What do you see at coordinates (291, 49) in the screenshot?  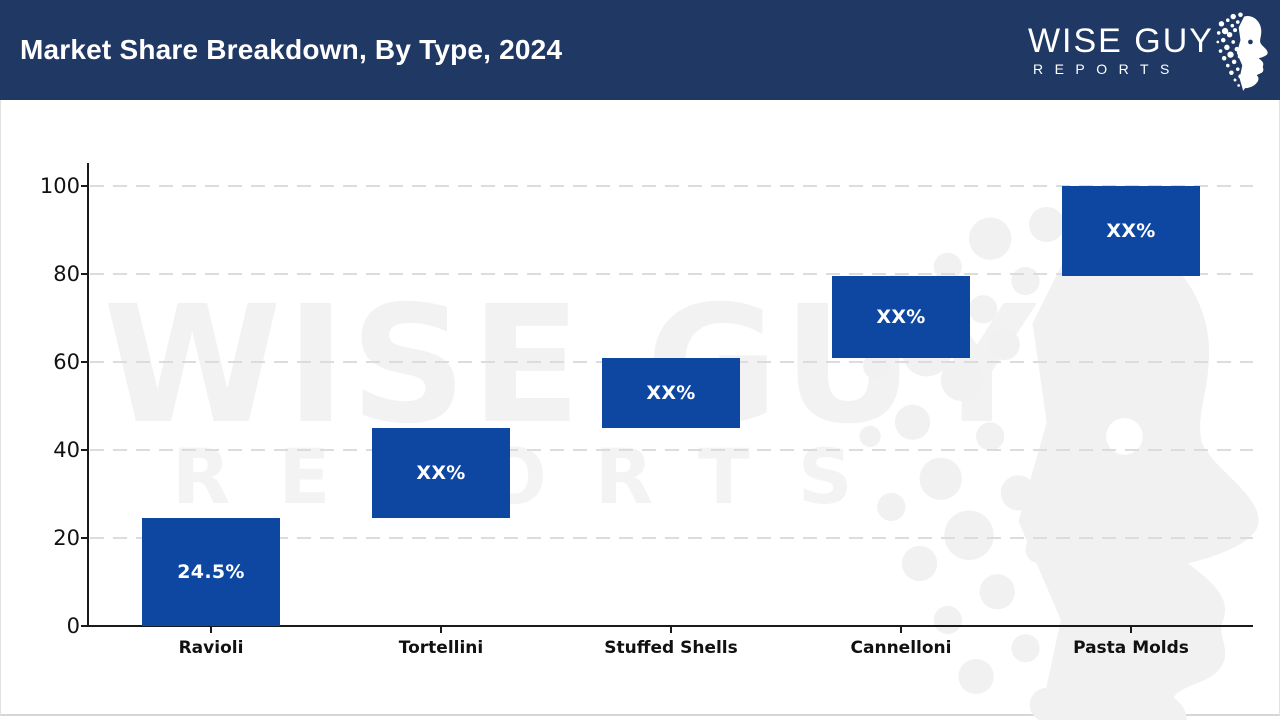 I see `page-title: Market Share Breakdown, By Type, 2024` at bounding box center [291, 49].